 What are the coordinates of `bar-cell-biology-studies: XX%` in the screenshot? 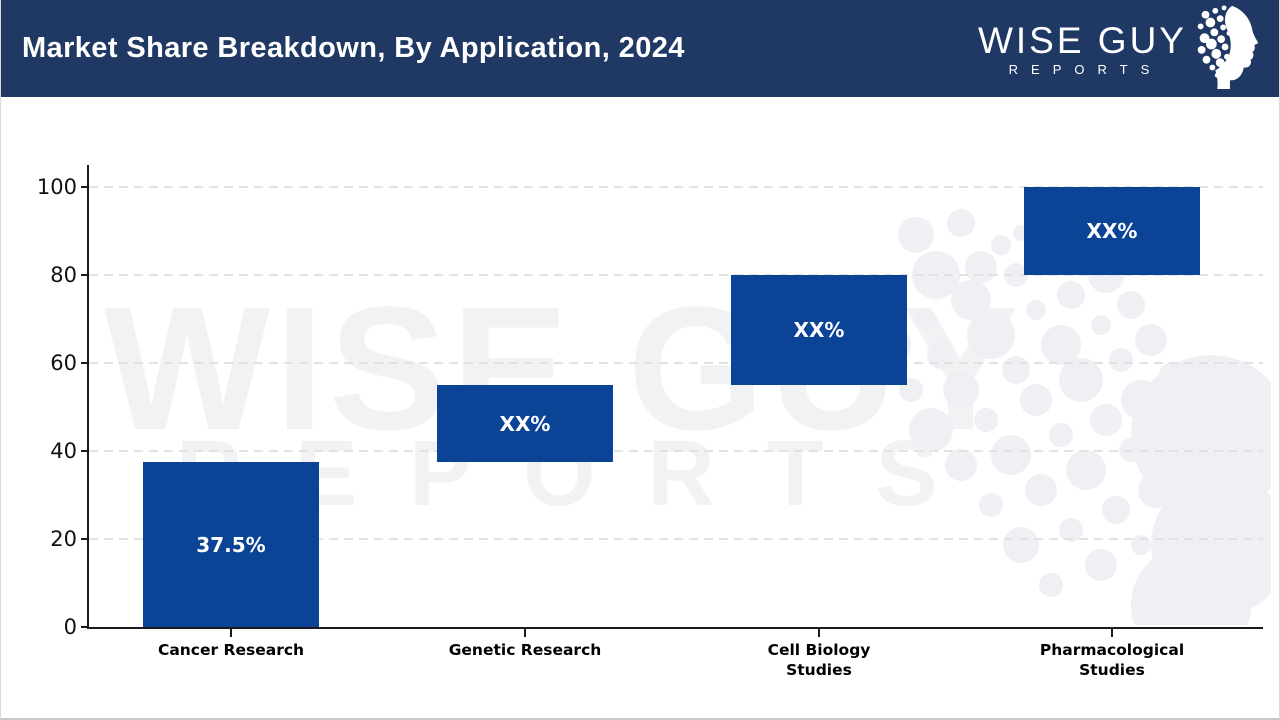 It's located at (819, 330).